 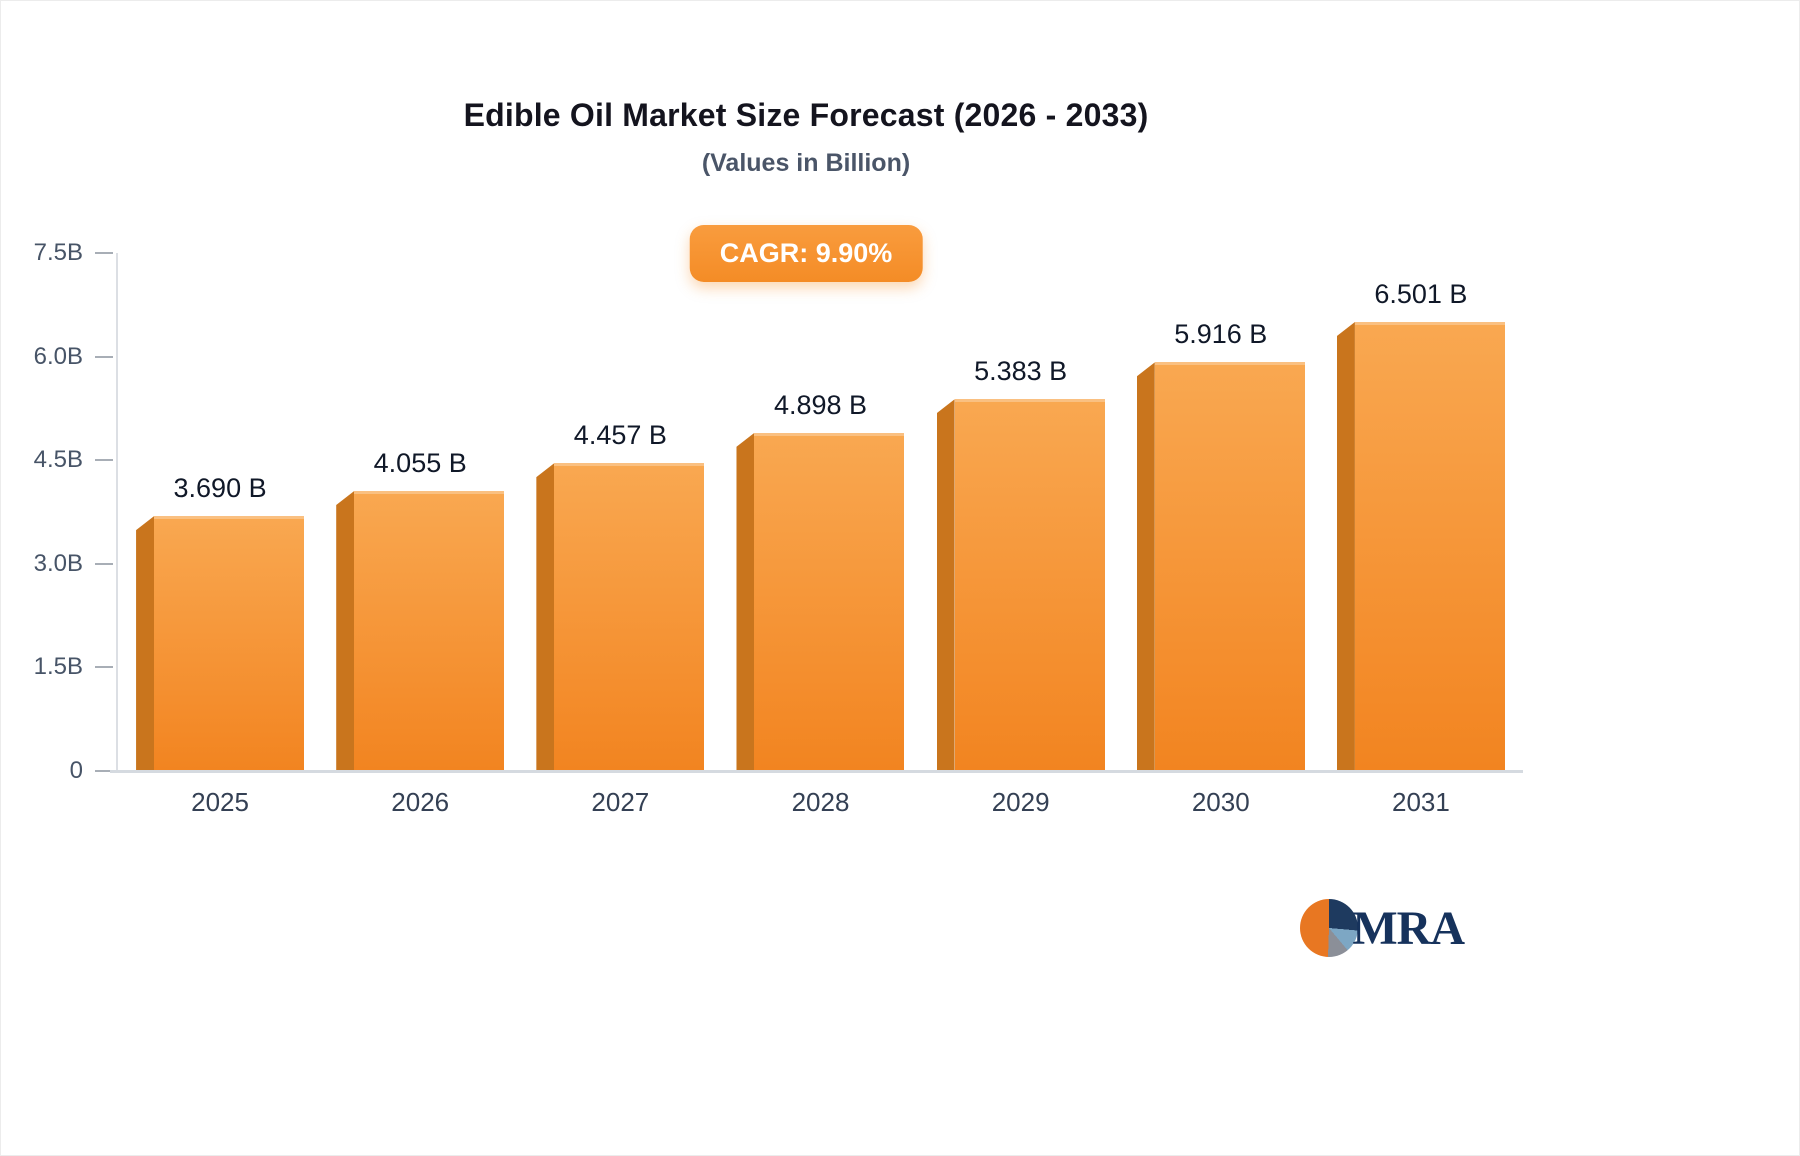 I want to click on bar-group: 5.383 B 2029, so click(x=1021, y=535).